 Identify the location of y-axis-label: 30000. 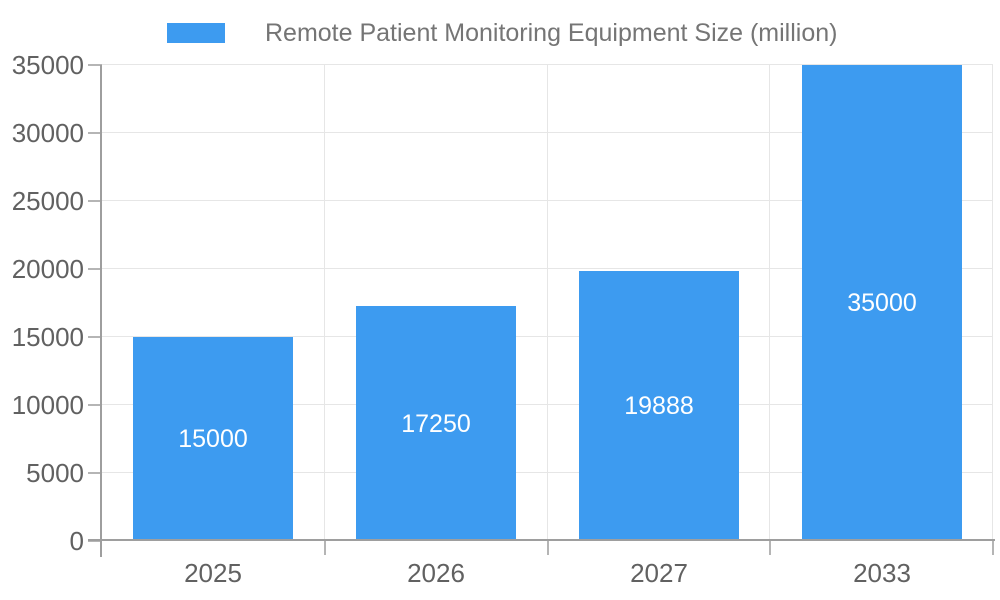
(47, 133).